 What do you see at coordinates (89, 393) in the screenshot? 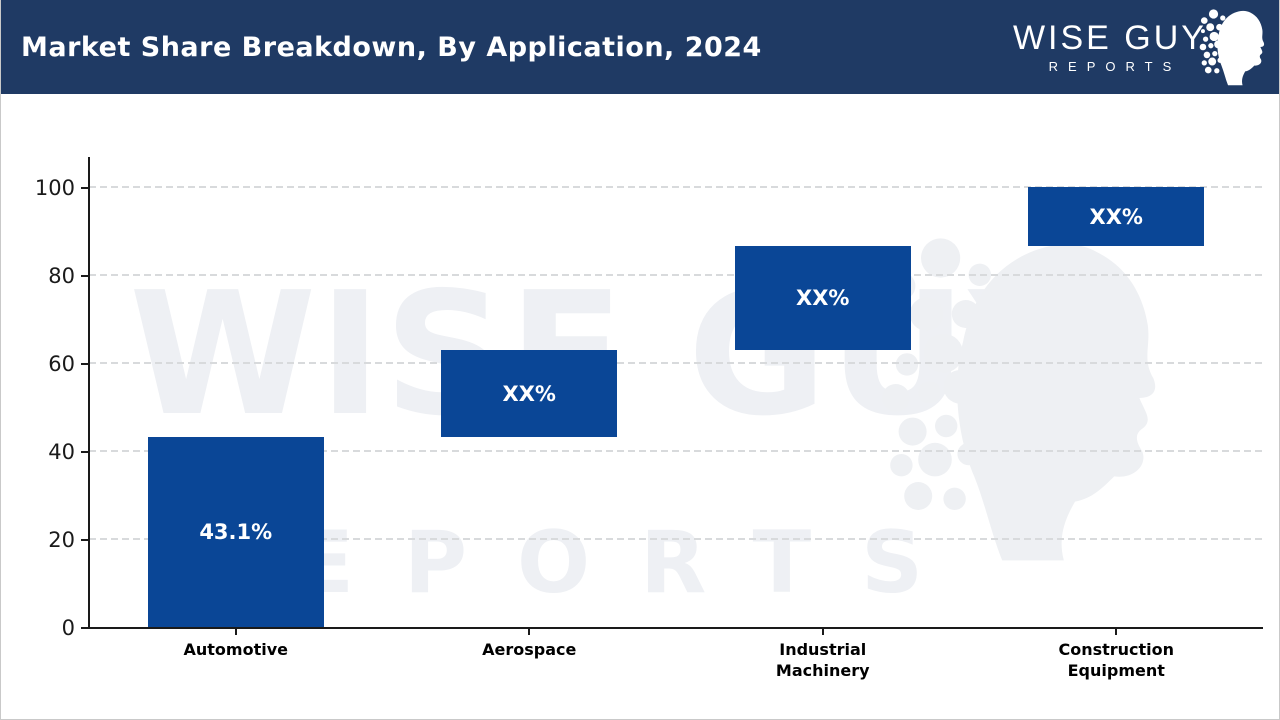
I see `y-axis-line` at bounding box center [89, 393].